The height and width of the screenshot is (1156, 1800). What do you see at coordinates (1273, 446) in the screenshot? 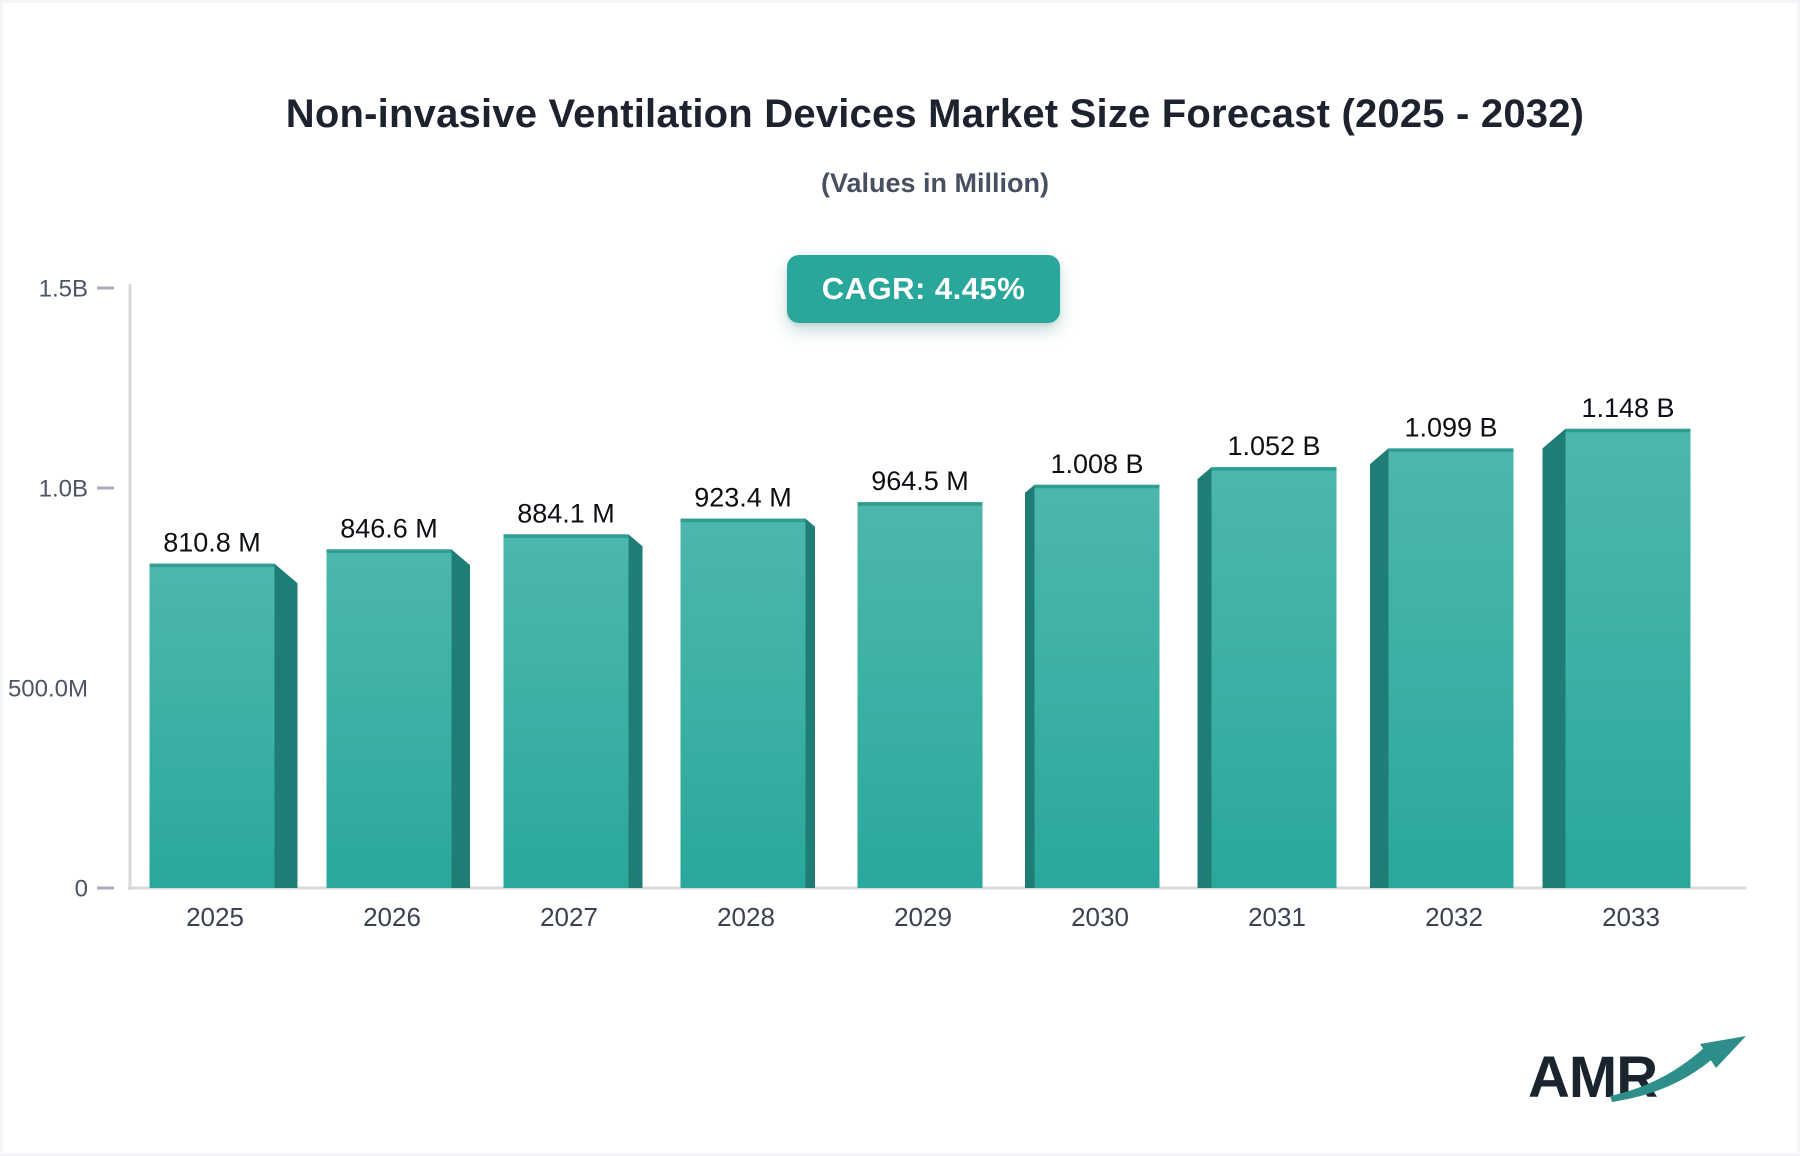
I see `bar-value-label: 1.052 B` at bounding box center [1273, 446].